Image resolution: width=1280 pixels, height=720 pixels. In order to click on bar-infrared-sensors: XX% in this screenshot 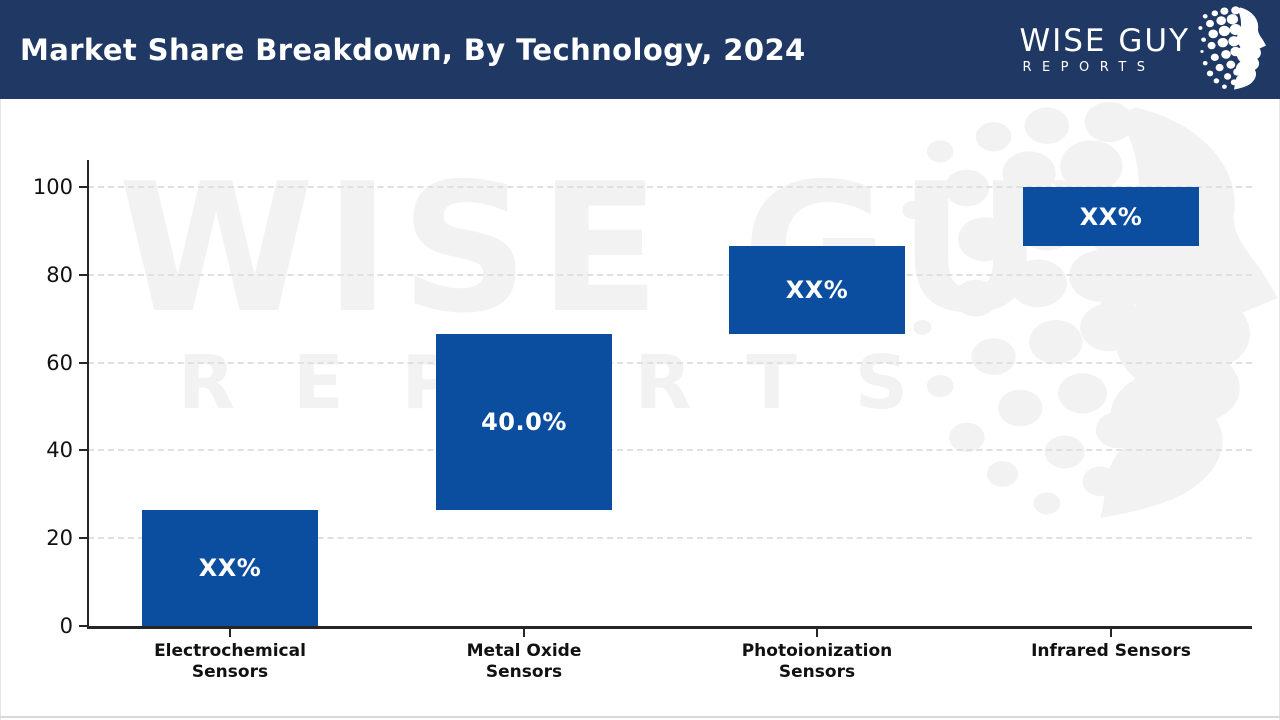, I will do `click(1111, 217)`.